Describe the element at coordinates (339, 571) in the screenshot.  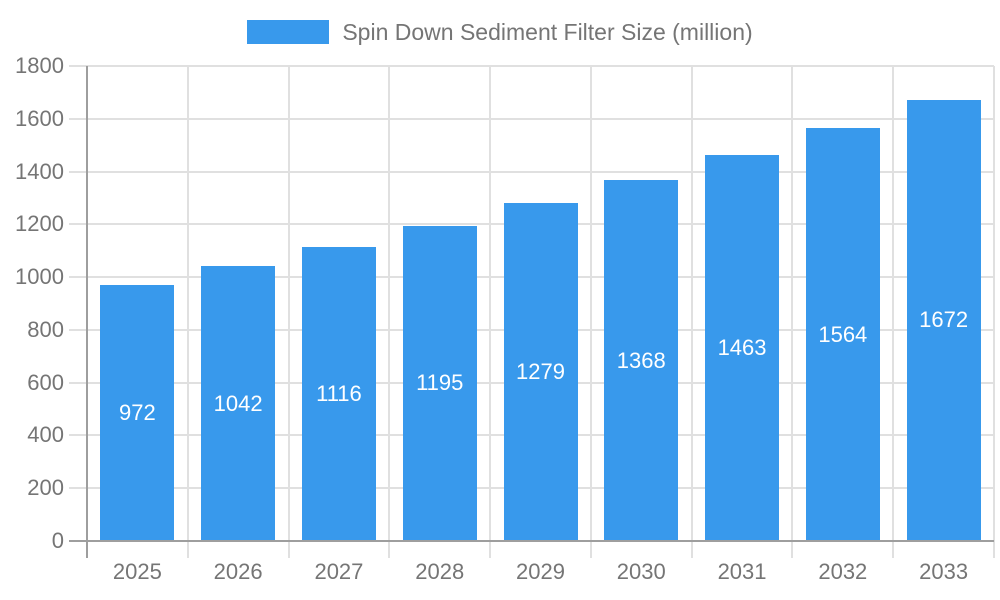
I see `x-tick-label: 2027` at that location.